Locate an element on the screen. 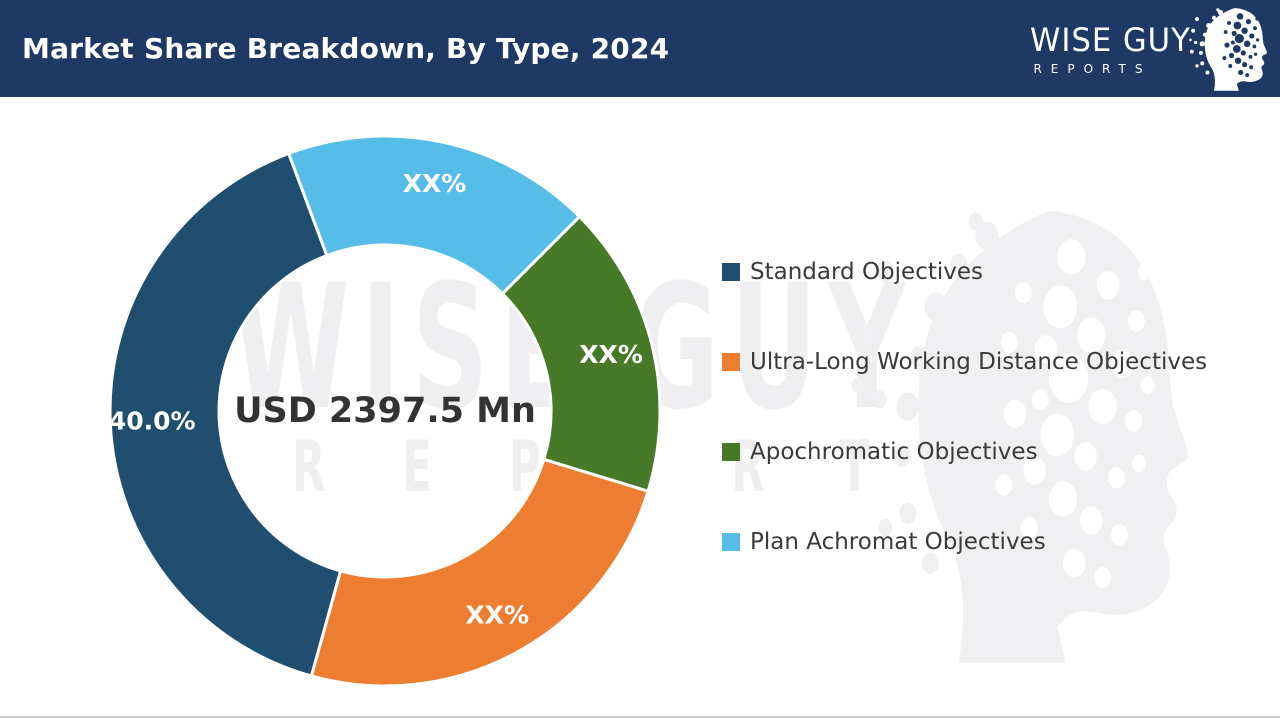  legend-item-ultra-long-working-distance-objectives: Ultra-Long Working Distance Objectives is located at coordinates (964, 362).